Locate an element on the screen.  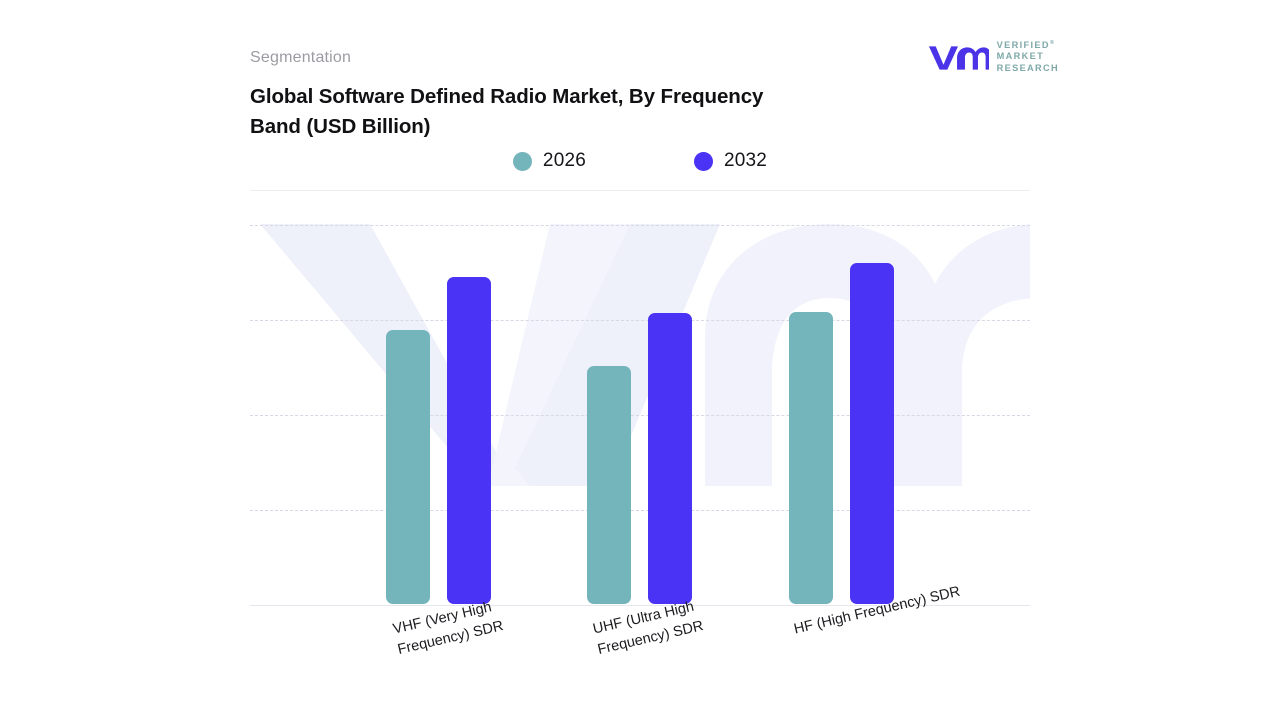
bar-hf-2026 is located at coordinates (811, 458).